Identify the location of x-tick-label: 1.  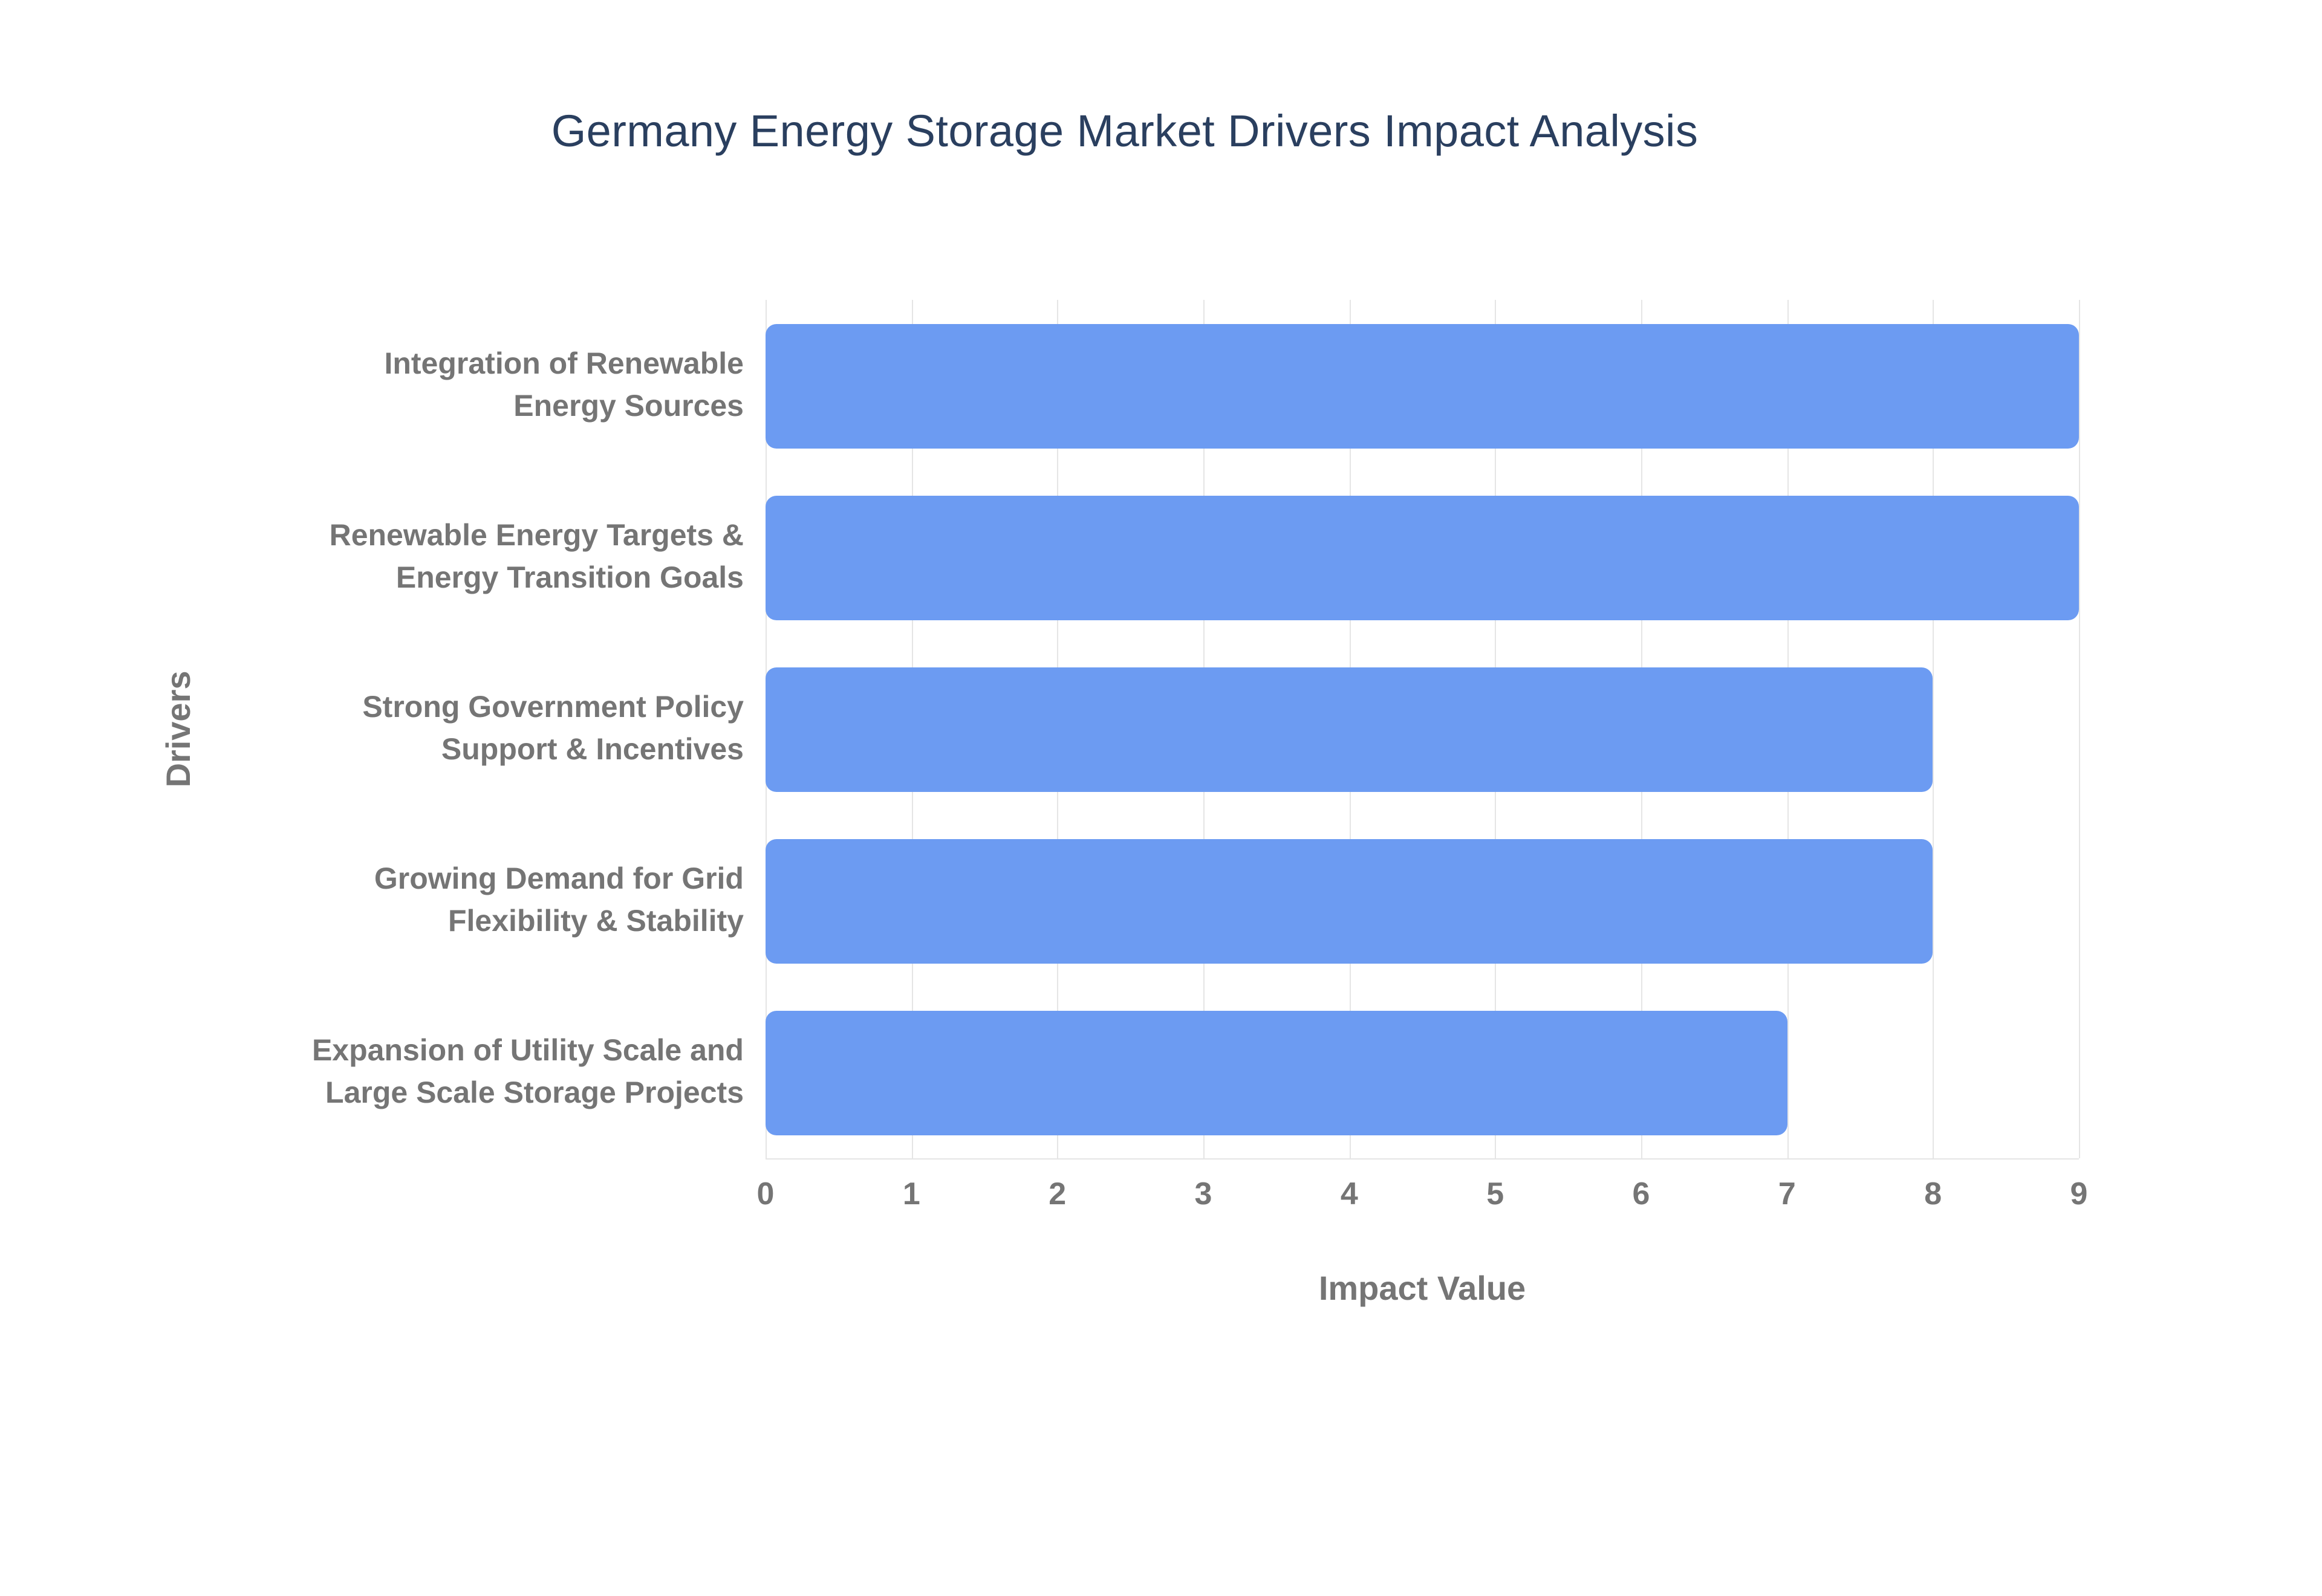
(911, 1193).